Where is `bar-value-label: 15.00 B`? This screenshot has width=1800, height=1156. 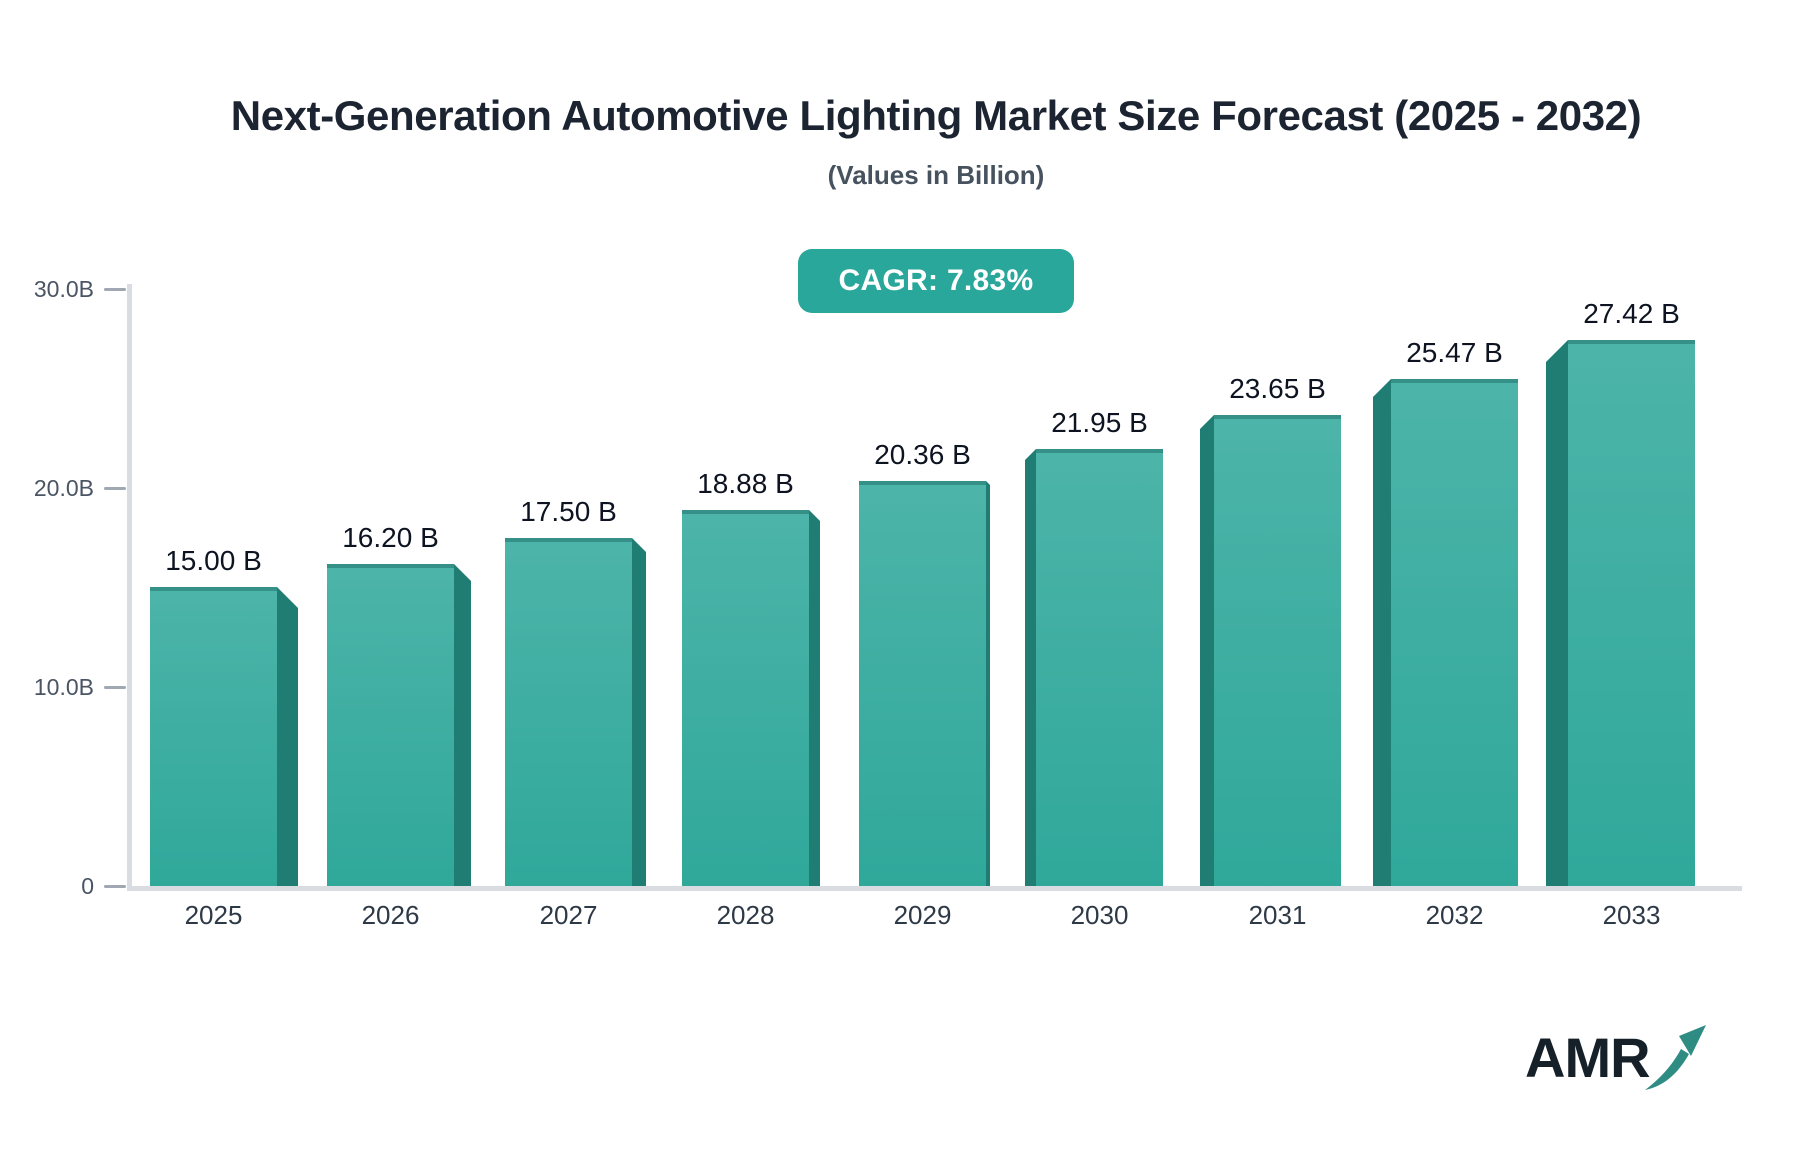
bar-value-label: 15.00 B is located at coordinates (213, 560).